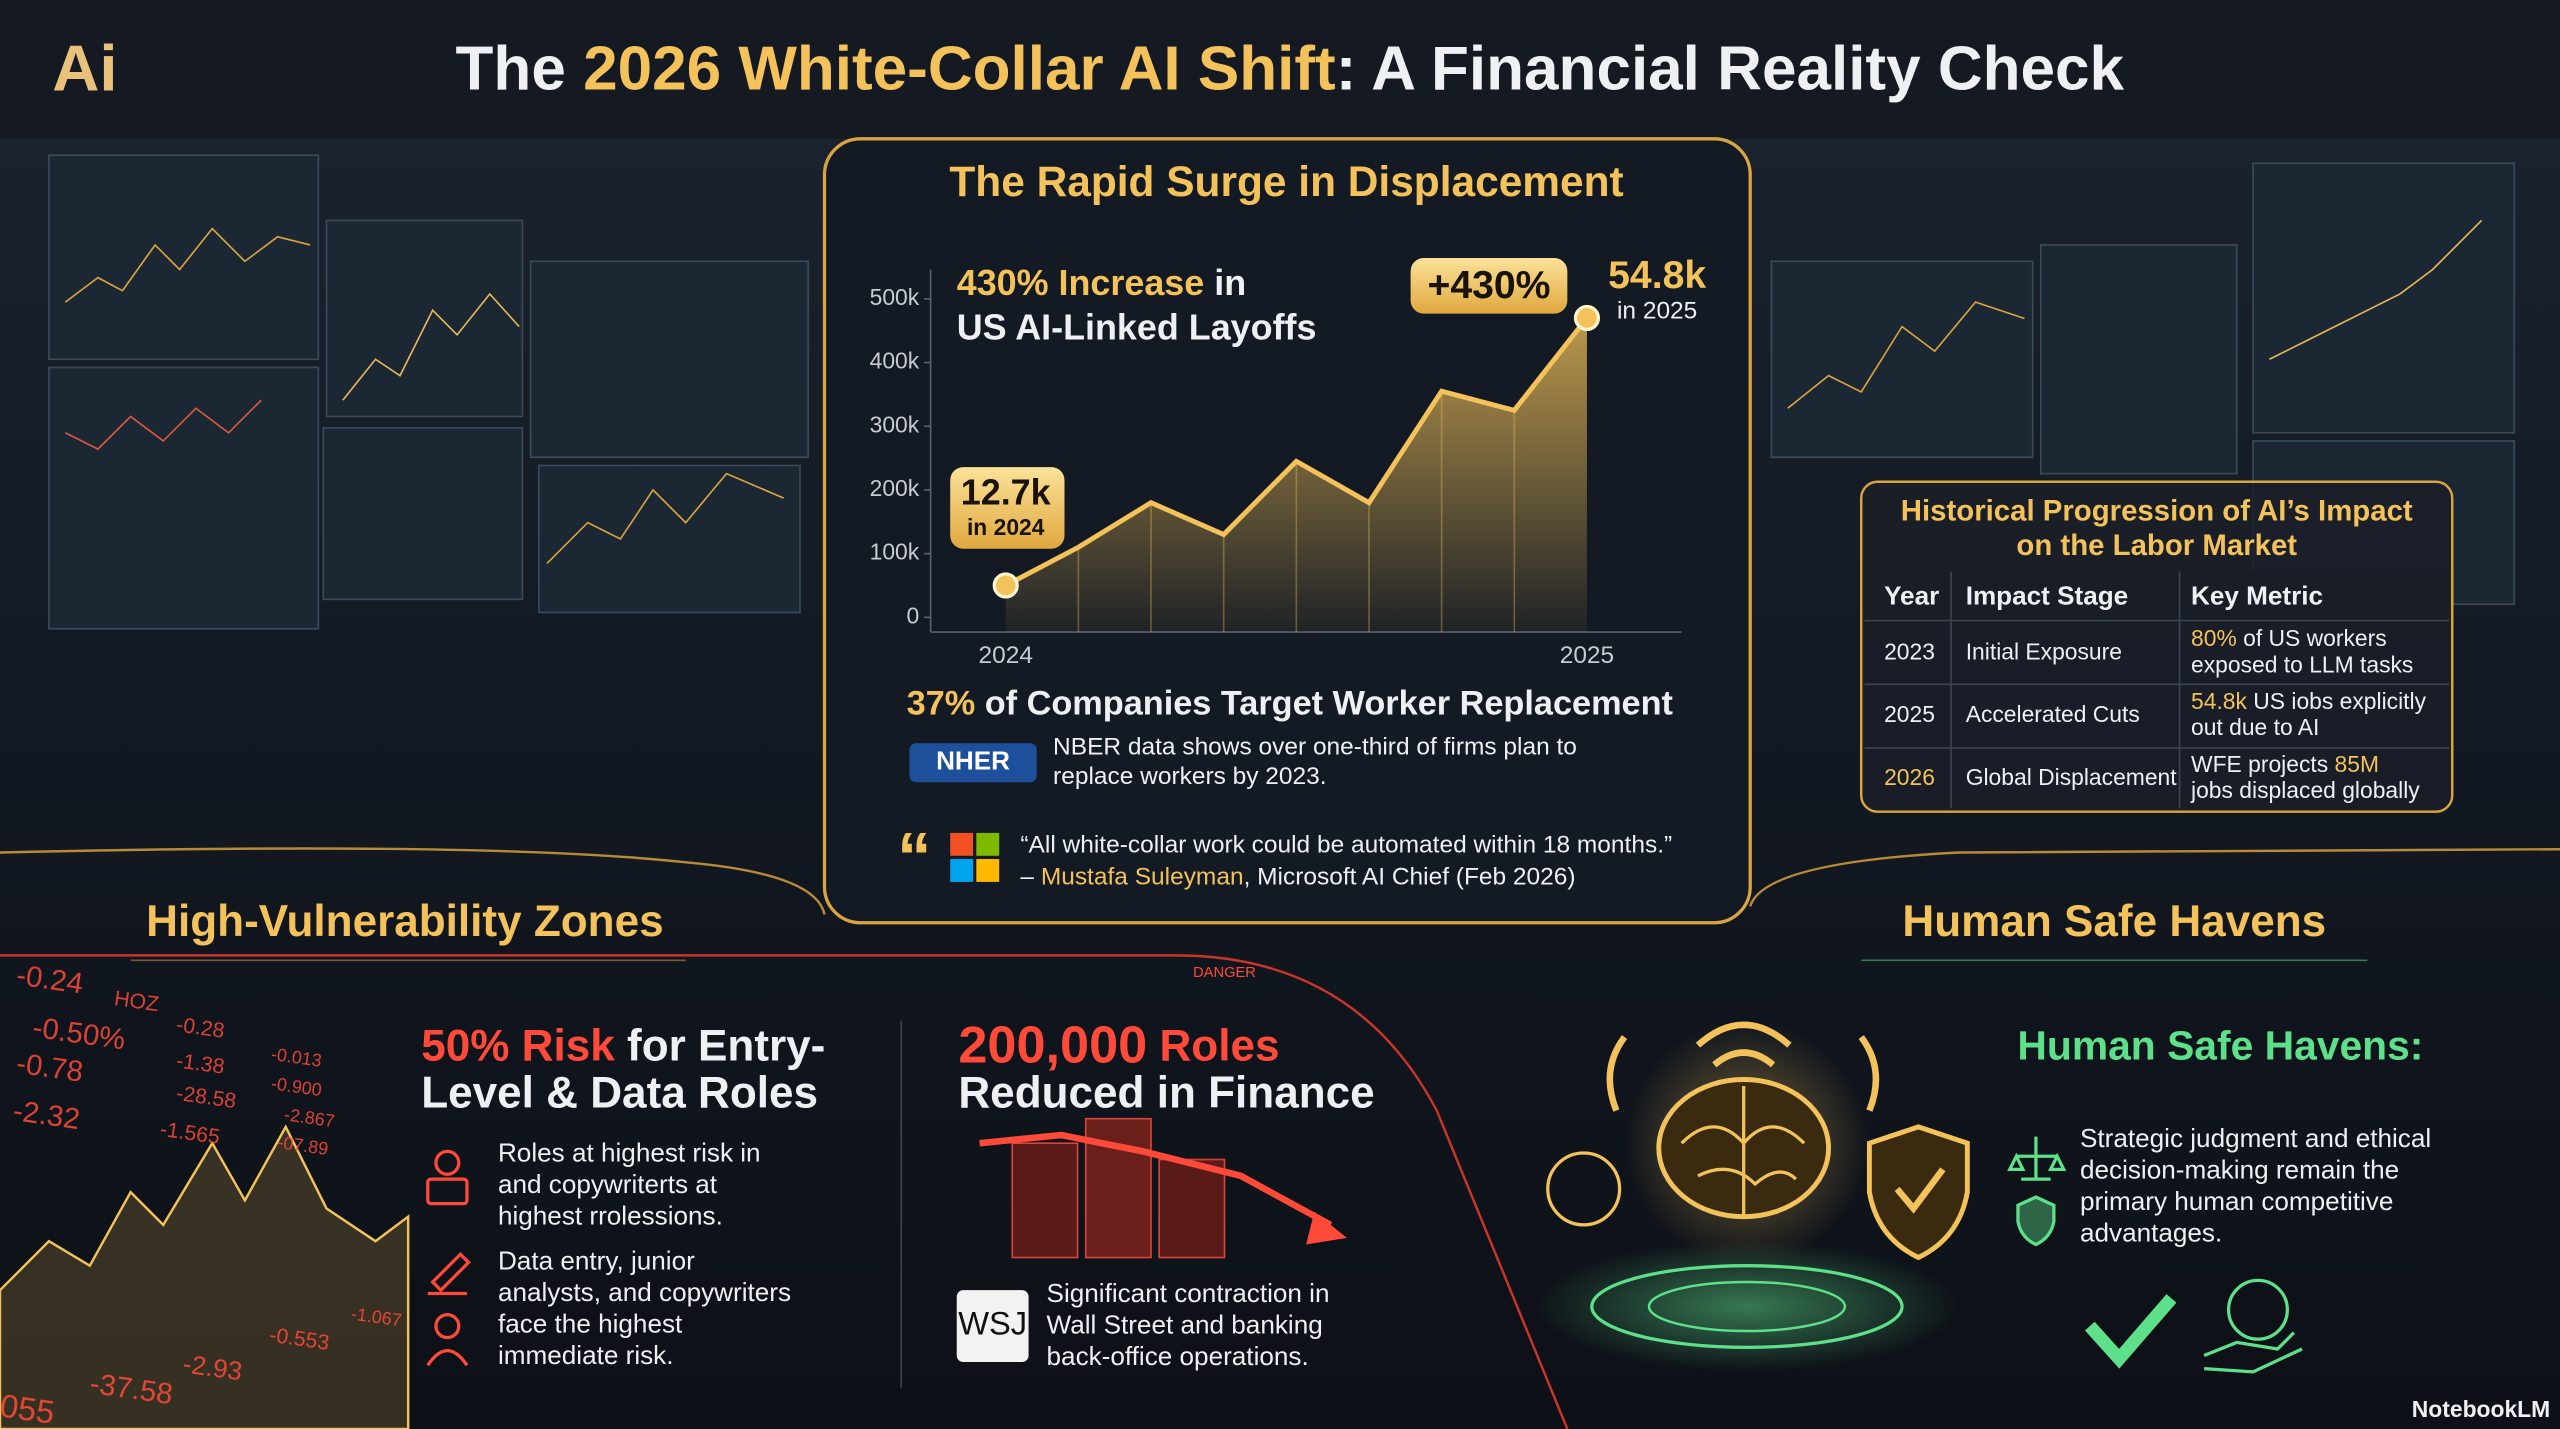 The width and height of the screenshot is (2560, 1429). What do you see at coordinates (1324, 704) in the screenshot?
I see `stat-part: of Companies Target Worker Replacement` at bounding box center [1324, 704].